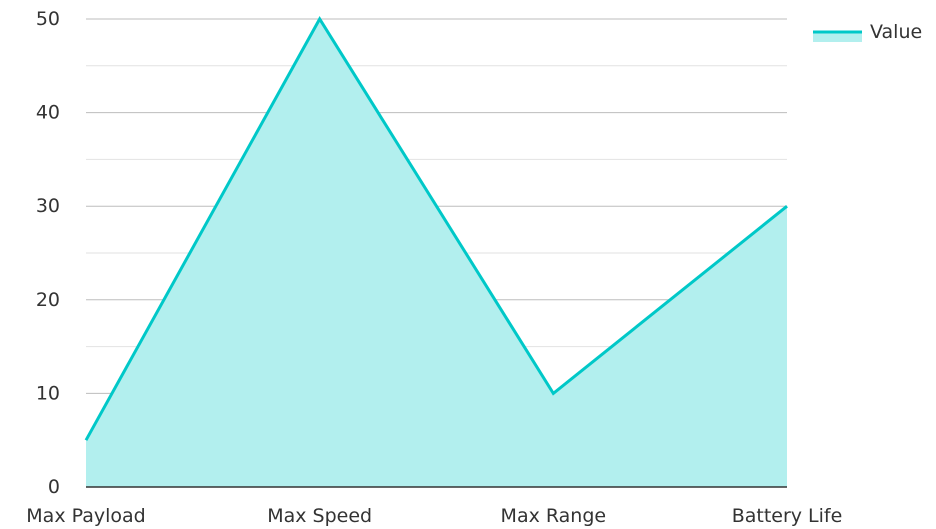 Image resolution: width=936 pixels, height=529 pixels. What do you see at coordinates (837, 37) in the screenshot?
I see `legend-swatch-fill` at bounding box center [837, 37].